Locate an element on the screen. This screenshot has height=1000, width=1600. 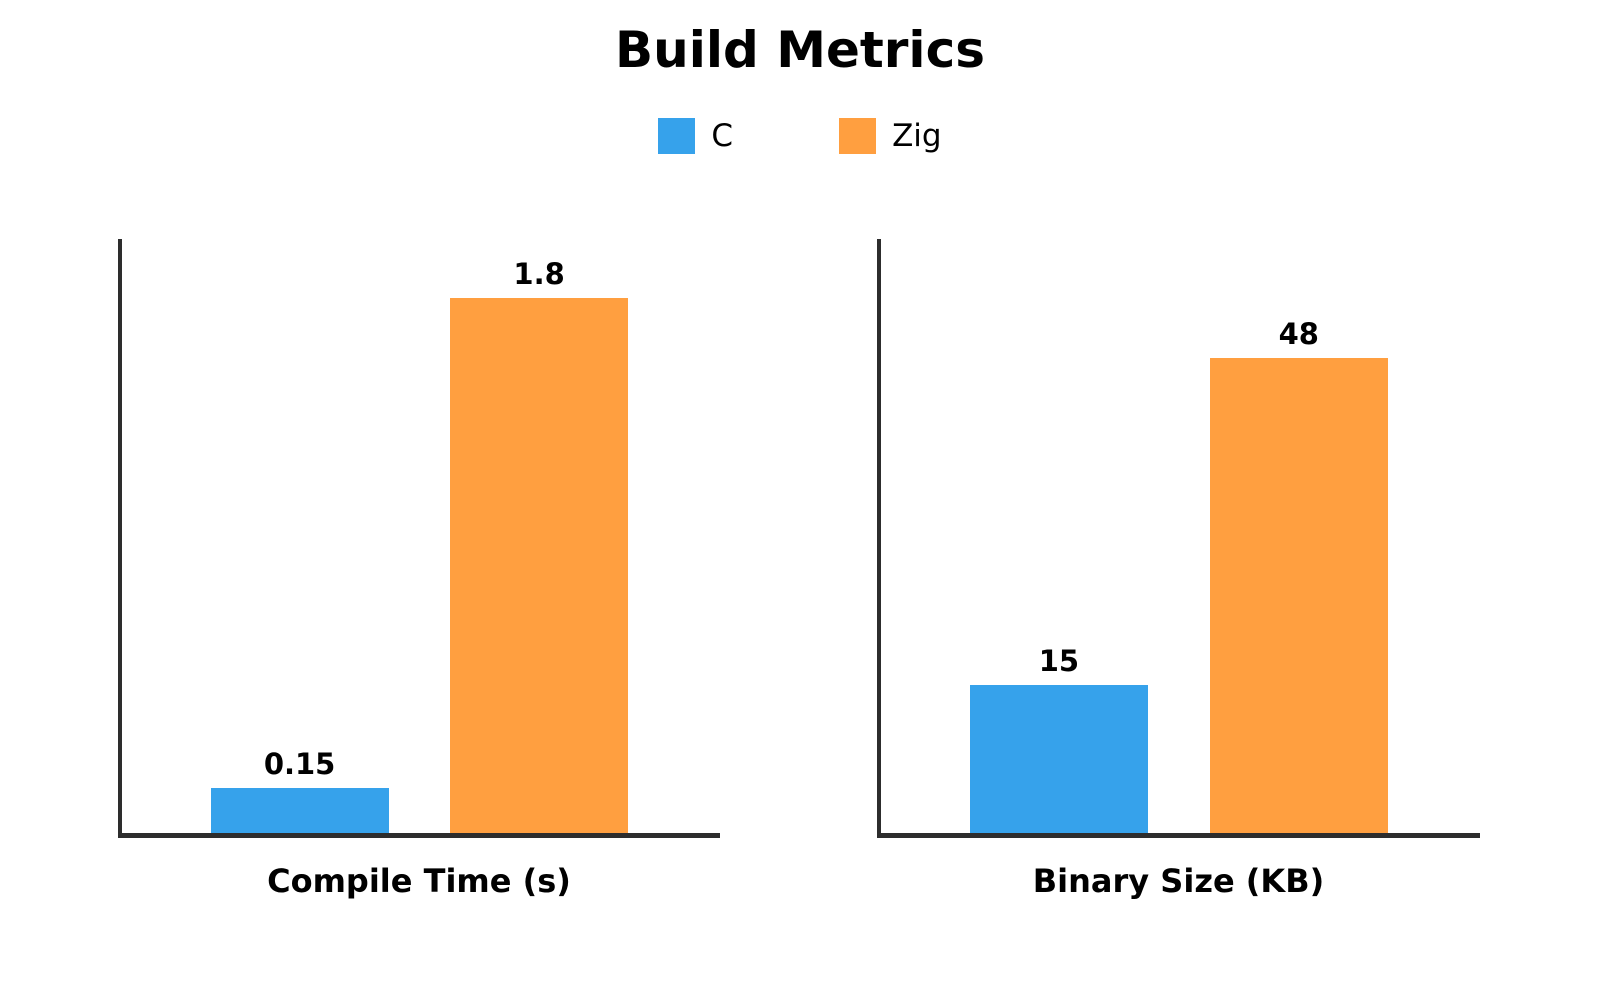
legend-label-zig: Zig is located at coordinates (917, 136).